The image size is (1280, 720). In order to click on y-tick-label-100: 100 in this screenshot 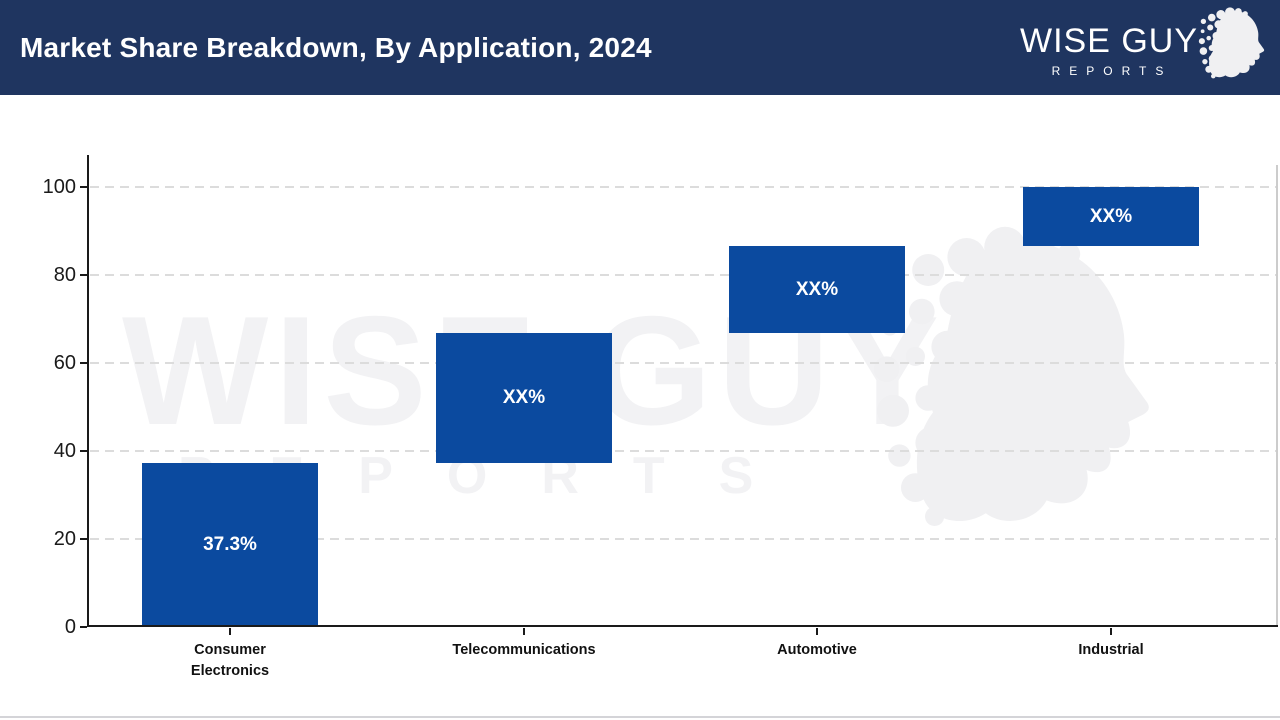, I will do `click(59, 187)`.